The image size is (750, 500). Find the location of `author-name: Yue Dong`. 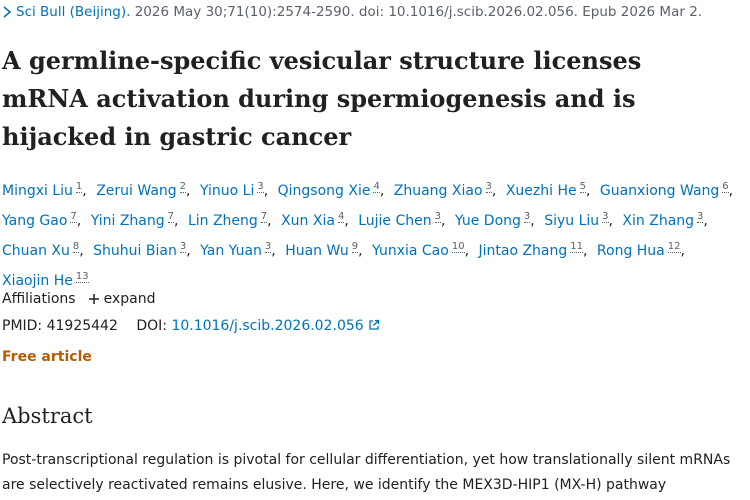

author-name: Yue Dong is located at coordinates (487, 220).